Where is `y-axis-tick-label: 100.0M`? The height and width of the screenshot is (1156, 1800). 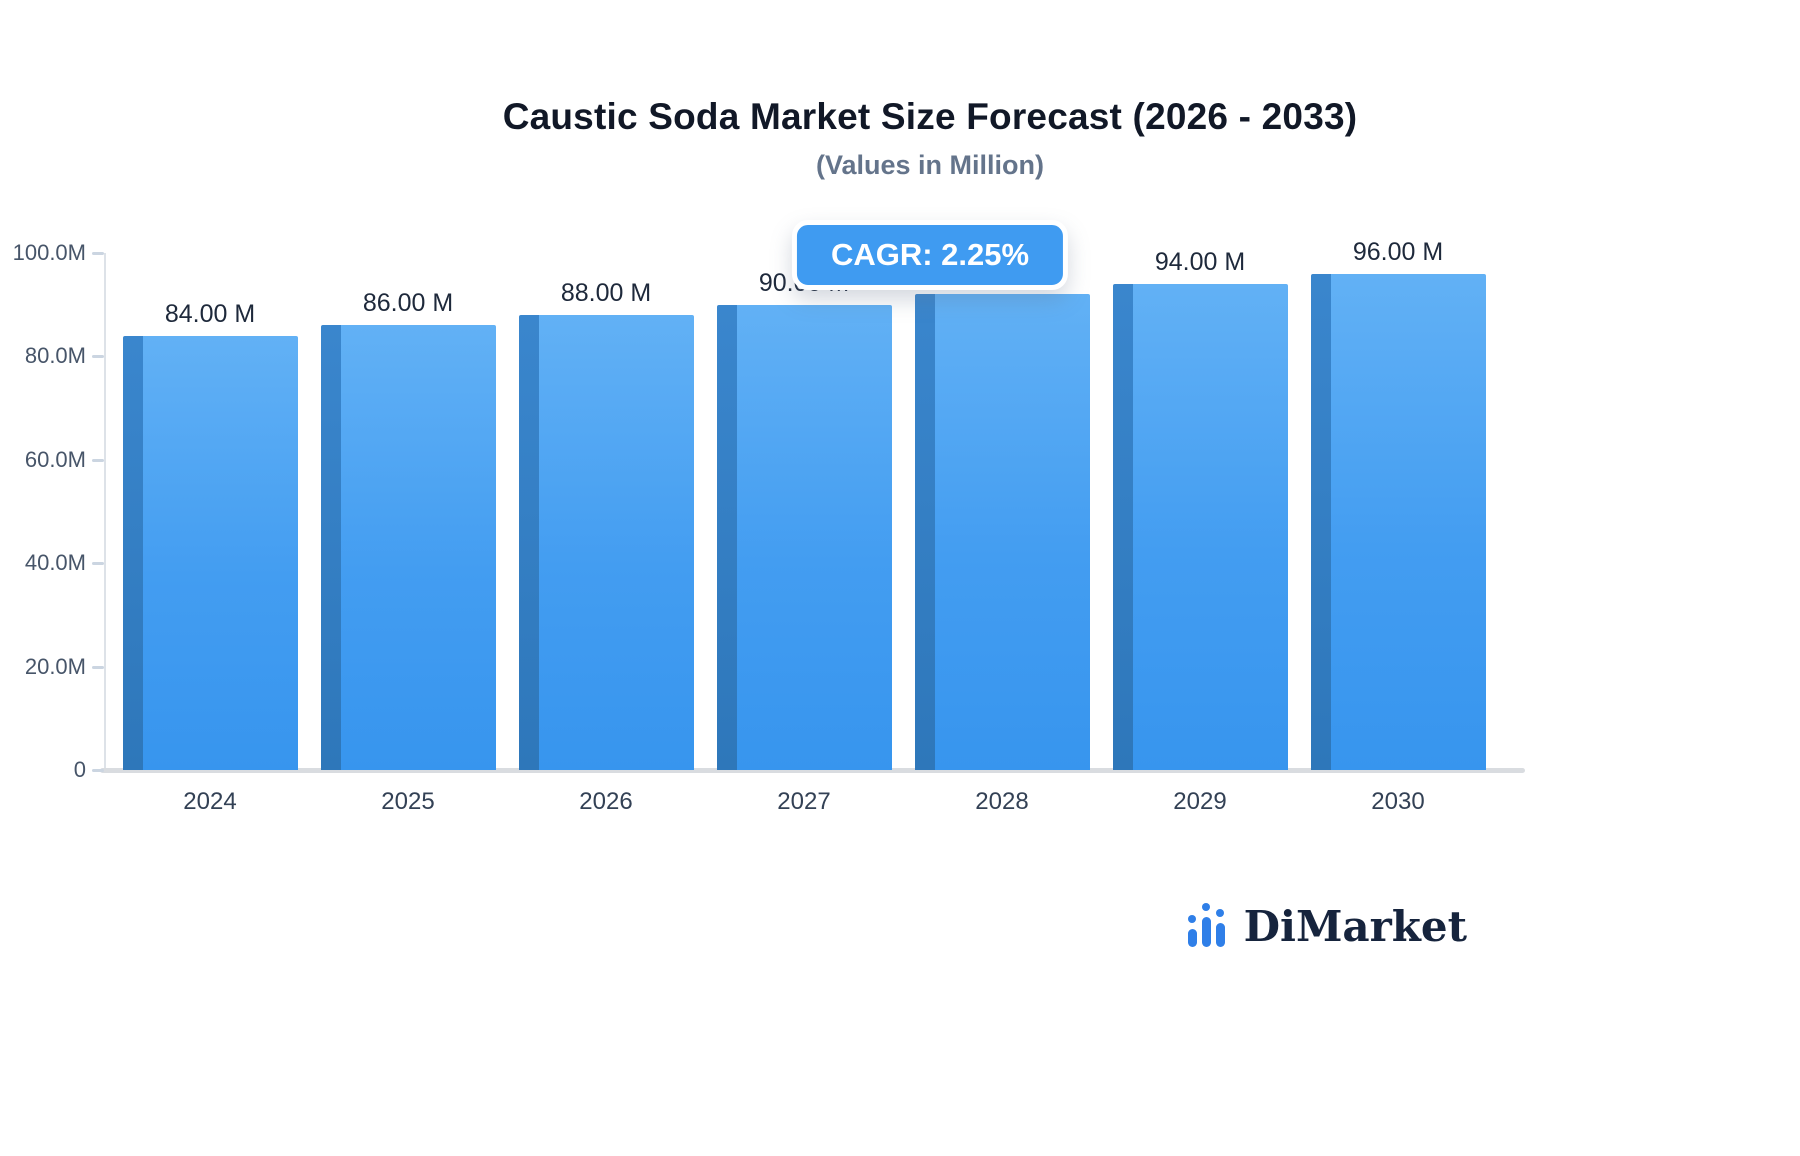 y-axis-tick-label: 100.0M is located at coordinates (49, 252).